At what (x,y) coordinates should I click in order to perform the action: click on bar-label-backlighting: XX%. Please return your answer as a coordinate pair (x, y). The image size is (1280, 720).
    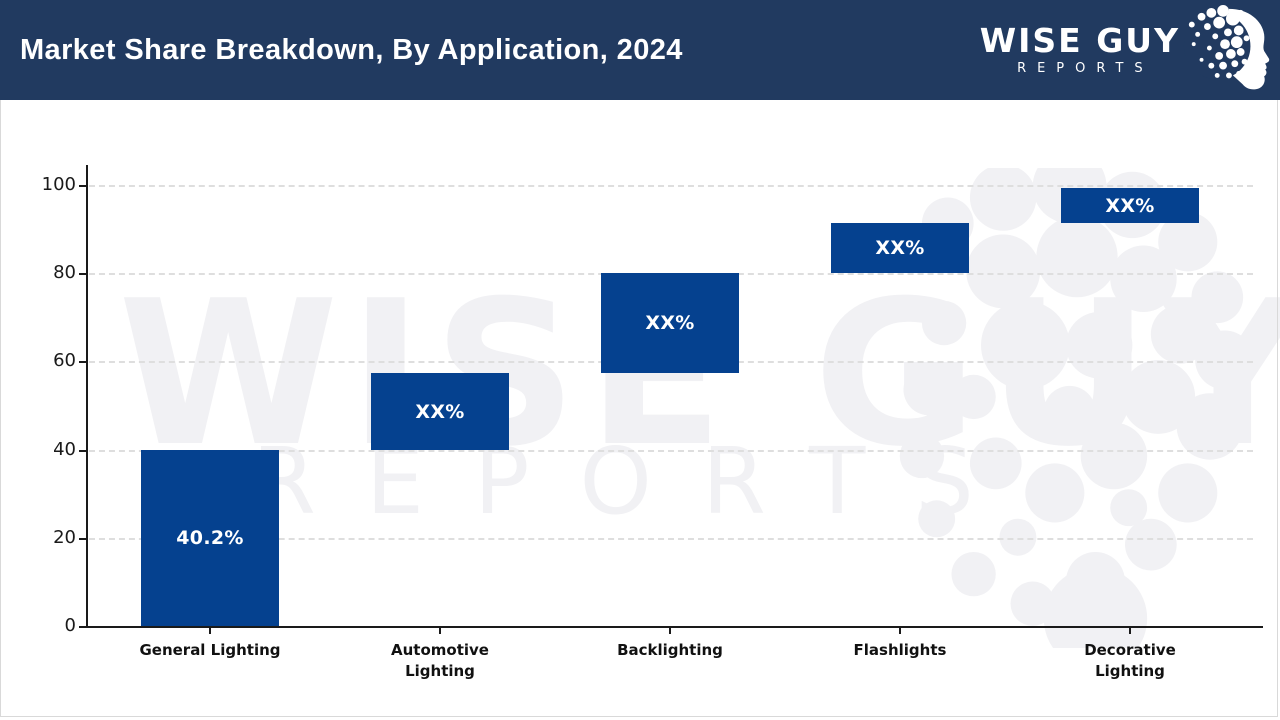
    Looking at the image, I should click on (670, 323).